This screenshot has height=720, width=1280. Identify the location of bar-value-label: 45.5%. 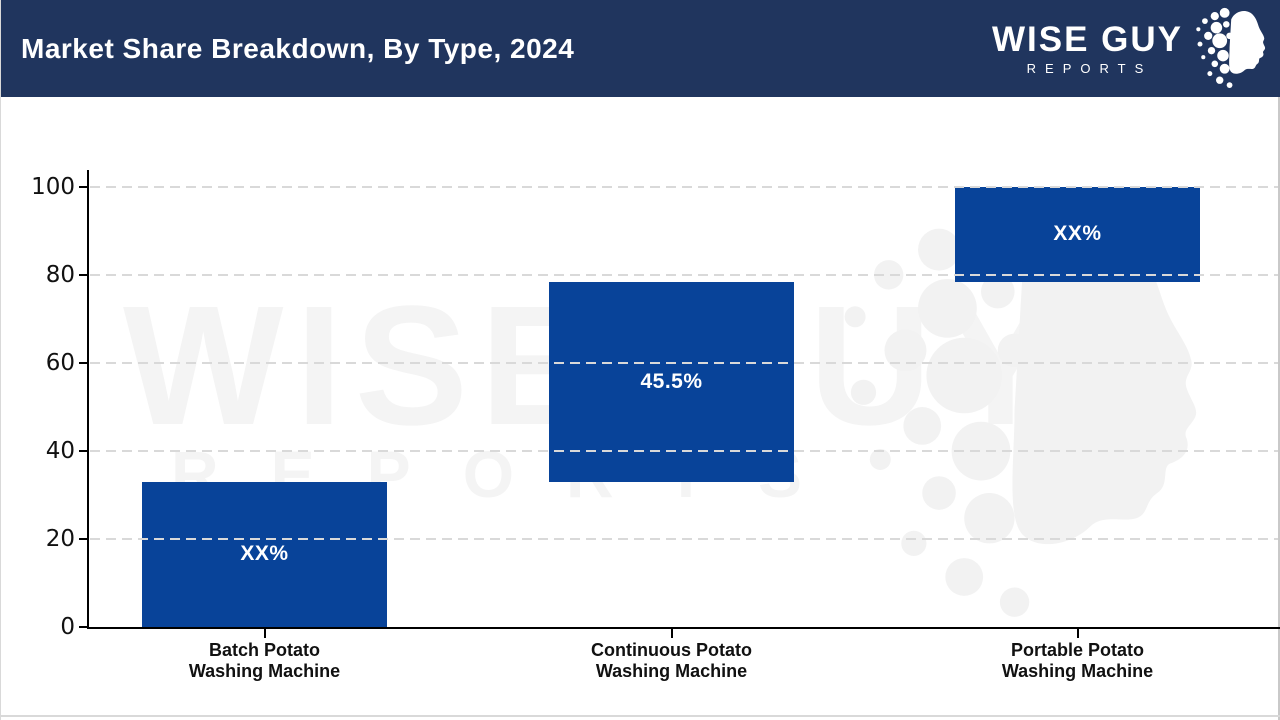
(671, 381).